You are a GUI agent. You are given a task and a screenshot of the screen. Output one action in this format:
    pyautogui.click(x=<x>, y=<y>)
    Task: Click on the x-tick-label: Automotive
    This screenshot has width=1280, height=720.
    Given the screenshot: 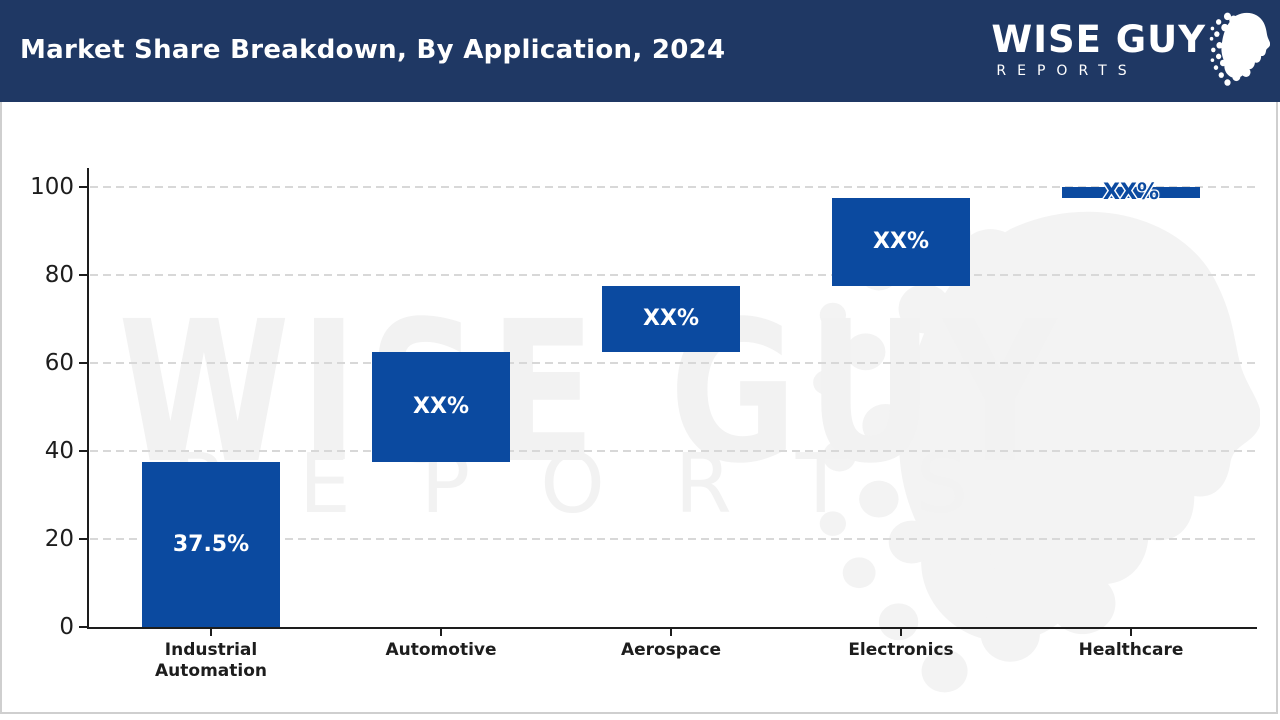 What is the action you would take?
    pyautogui.click(x=441, y=650)
    